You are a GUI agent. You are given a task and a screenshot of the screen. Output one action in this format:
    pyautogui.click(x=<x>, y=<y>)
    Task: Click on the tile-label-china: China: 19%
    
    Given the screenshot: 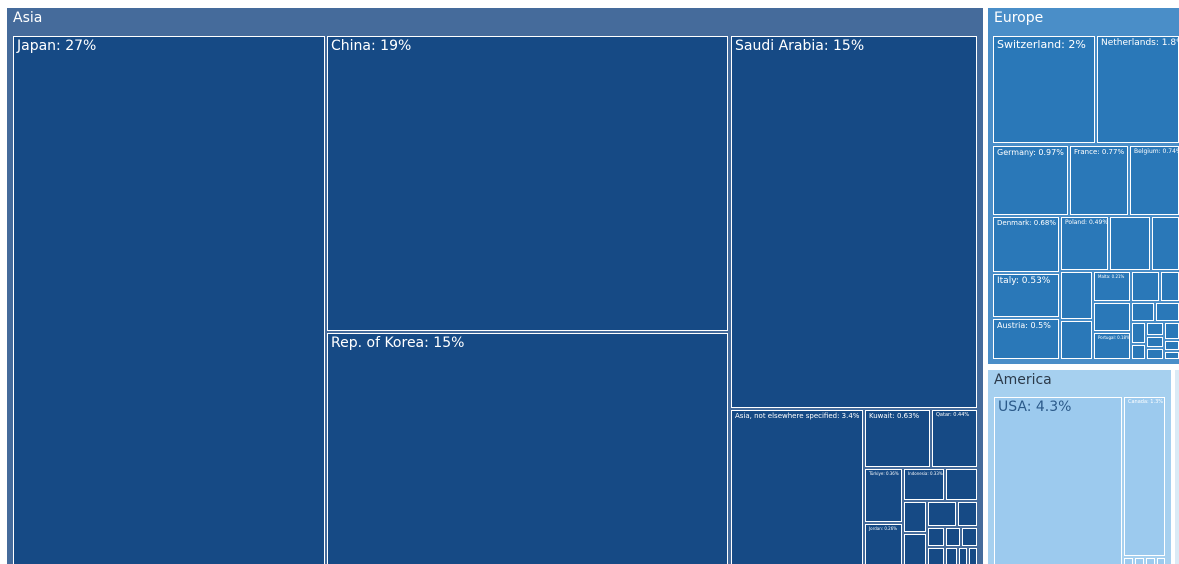 What is the action you would take?
    pyautogui.click(x=371, y=46)
    